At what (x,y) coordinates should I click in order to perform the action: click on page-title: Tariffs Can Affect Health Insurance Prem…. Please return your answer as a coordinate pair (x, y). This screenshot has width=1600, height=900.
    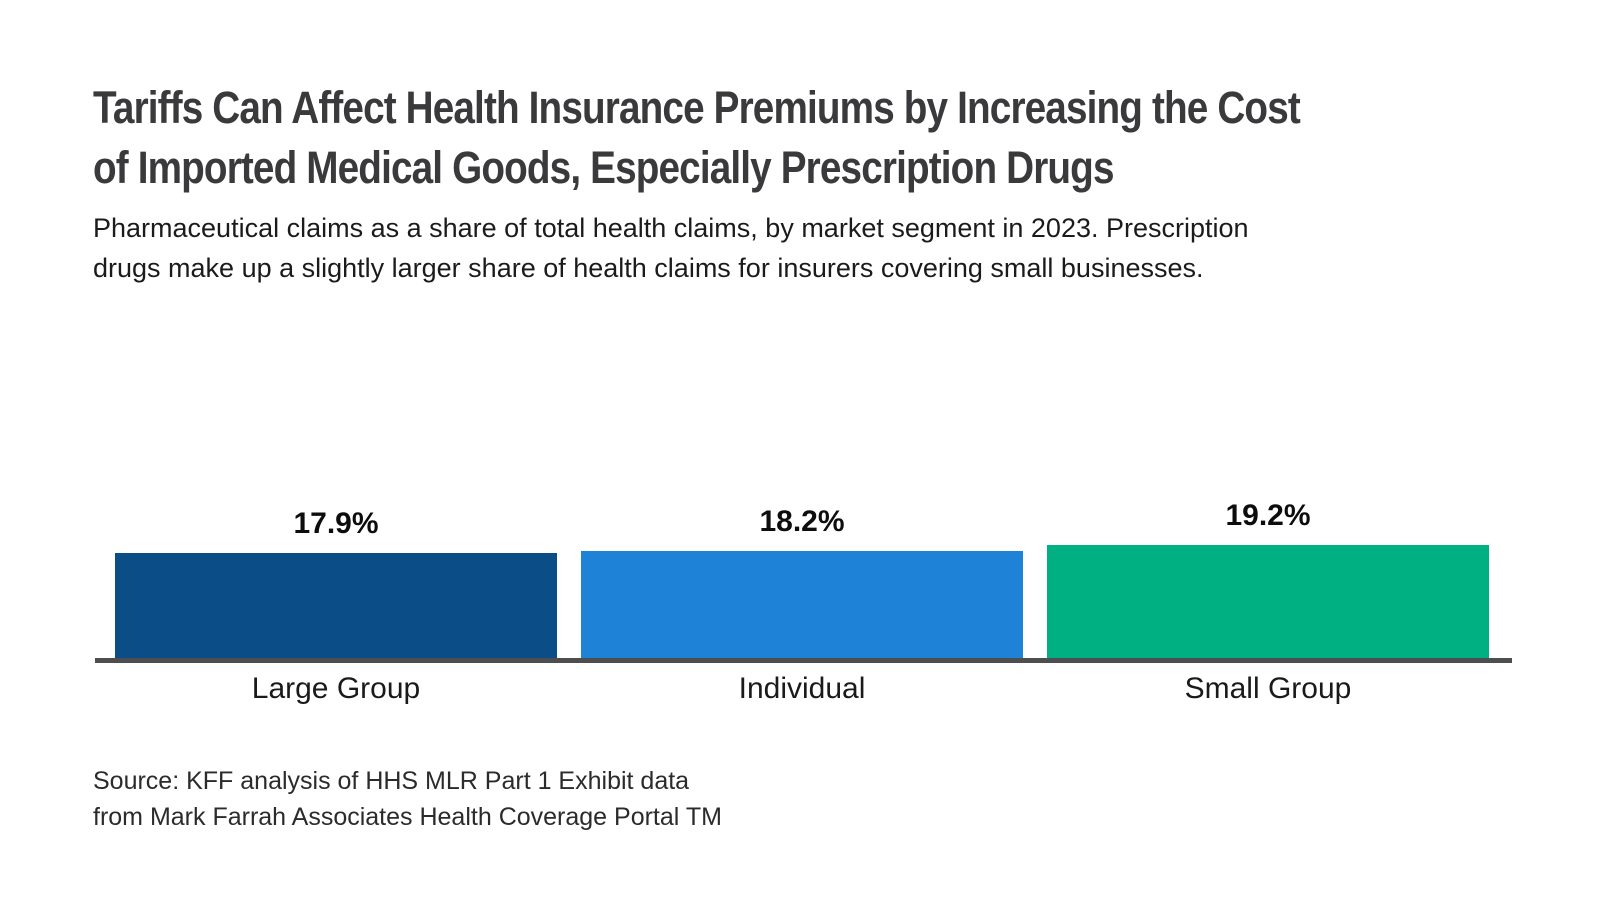
    Looking at the image, I should click on (794, 138).